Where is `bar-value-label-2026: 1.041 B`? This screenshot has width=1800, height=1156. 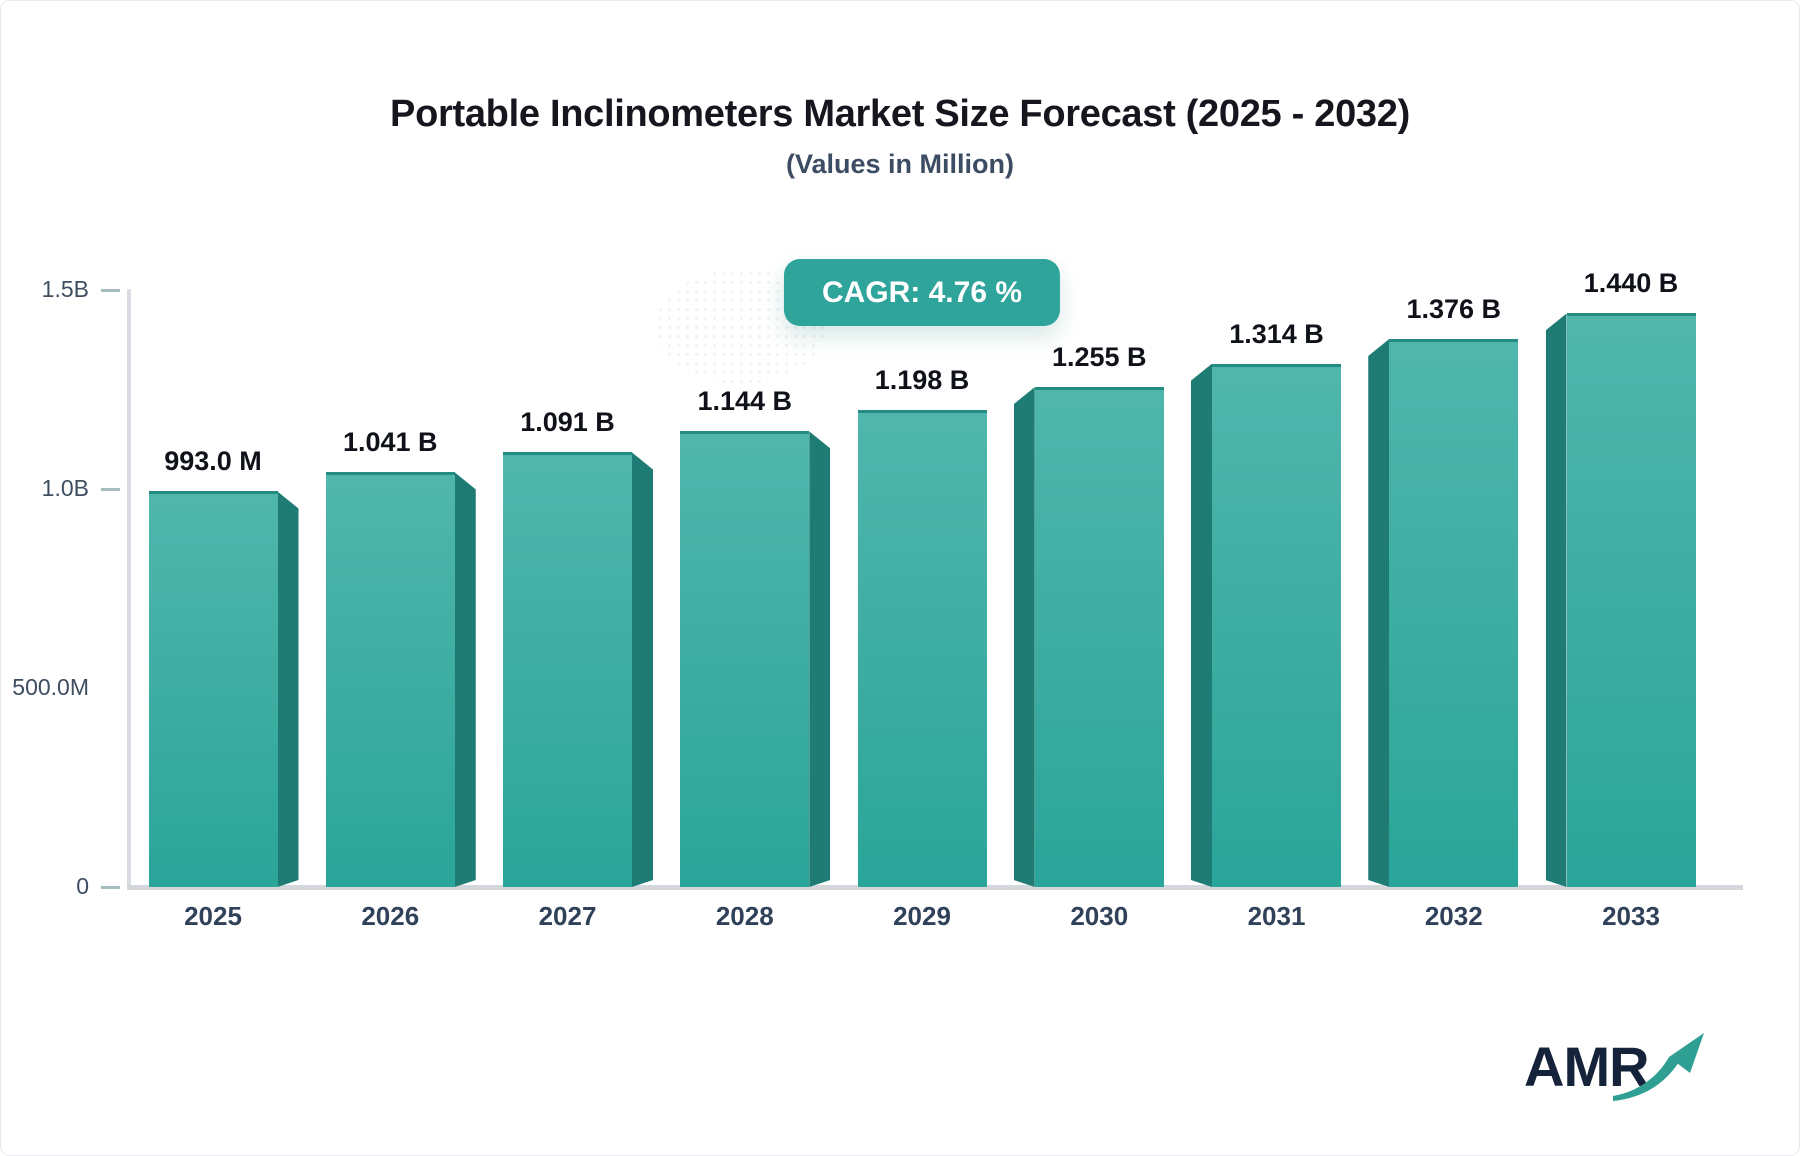 bar-value-label-2026: 1.041 B is located at coordinates (390, 442).